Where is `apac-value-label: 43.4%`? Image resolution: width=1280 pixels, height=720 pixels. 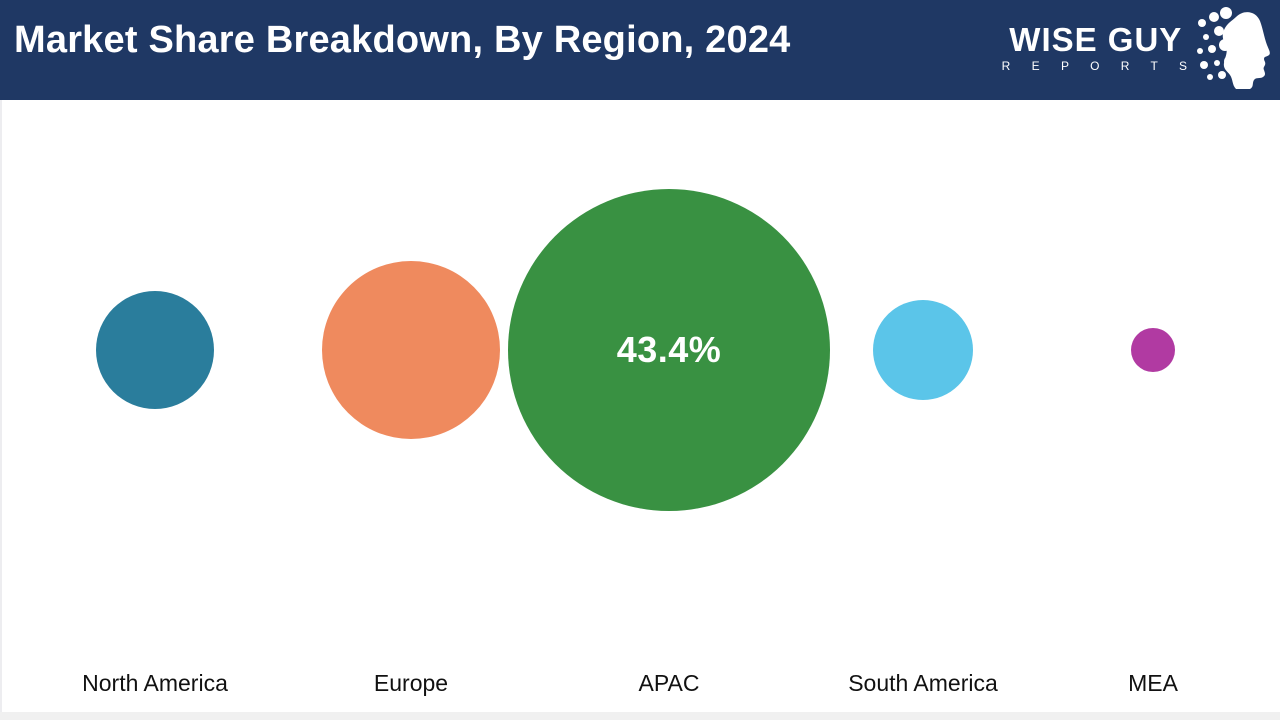
apac-value-label: 43.4% is located at coordinates (669, 349).